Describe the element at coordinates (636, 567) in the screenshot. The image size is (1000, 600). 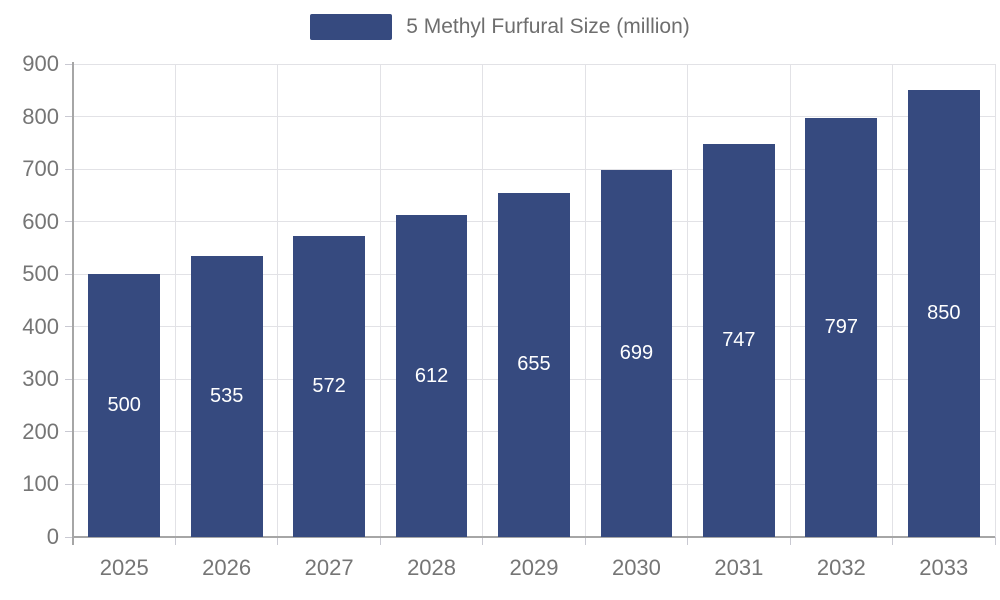
I see `x-axis-label: 2030` at that location.